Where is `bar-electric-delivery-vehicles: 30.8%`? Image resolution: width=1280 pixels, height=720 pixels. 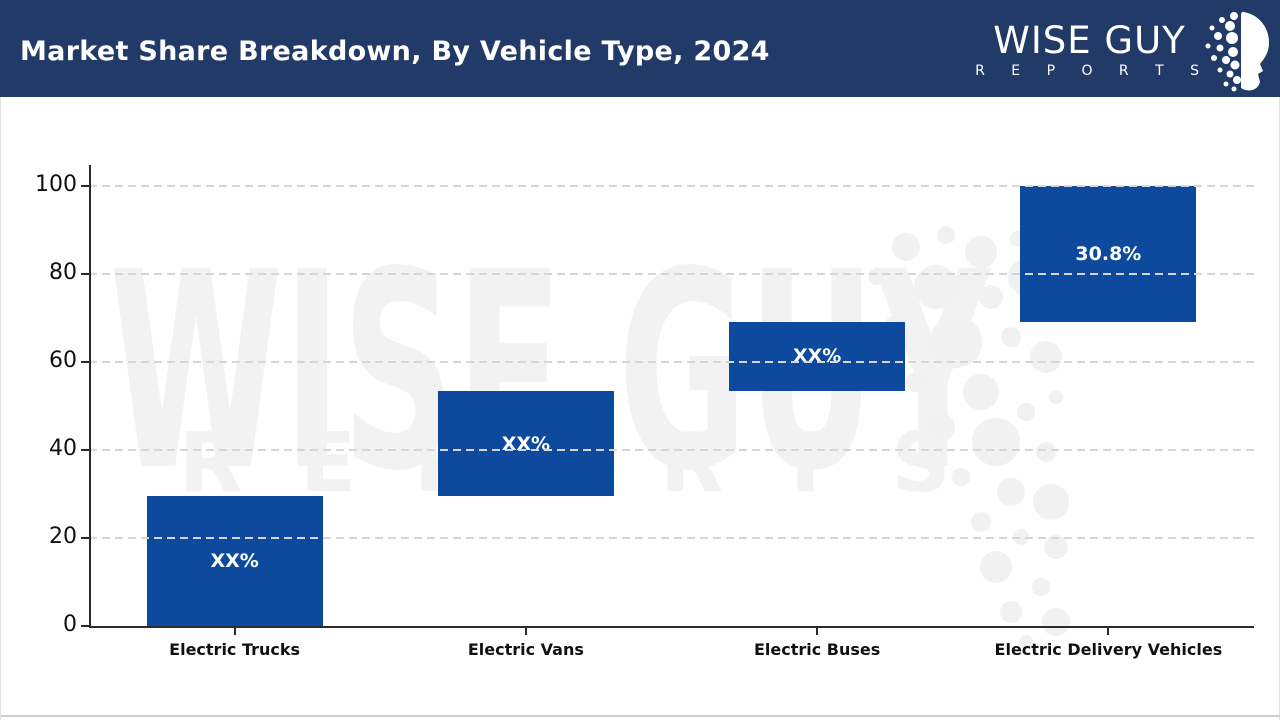
bar-electric-delivery-vehicles: 30.8% is located at coordinates (1108, 254).